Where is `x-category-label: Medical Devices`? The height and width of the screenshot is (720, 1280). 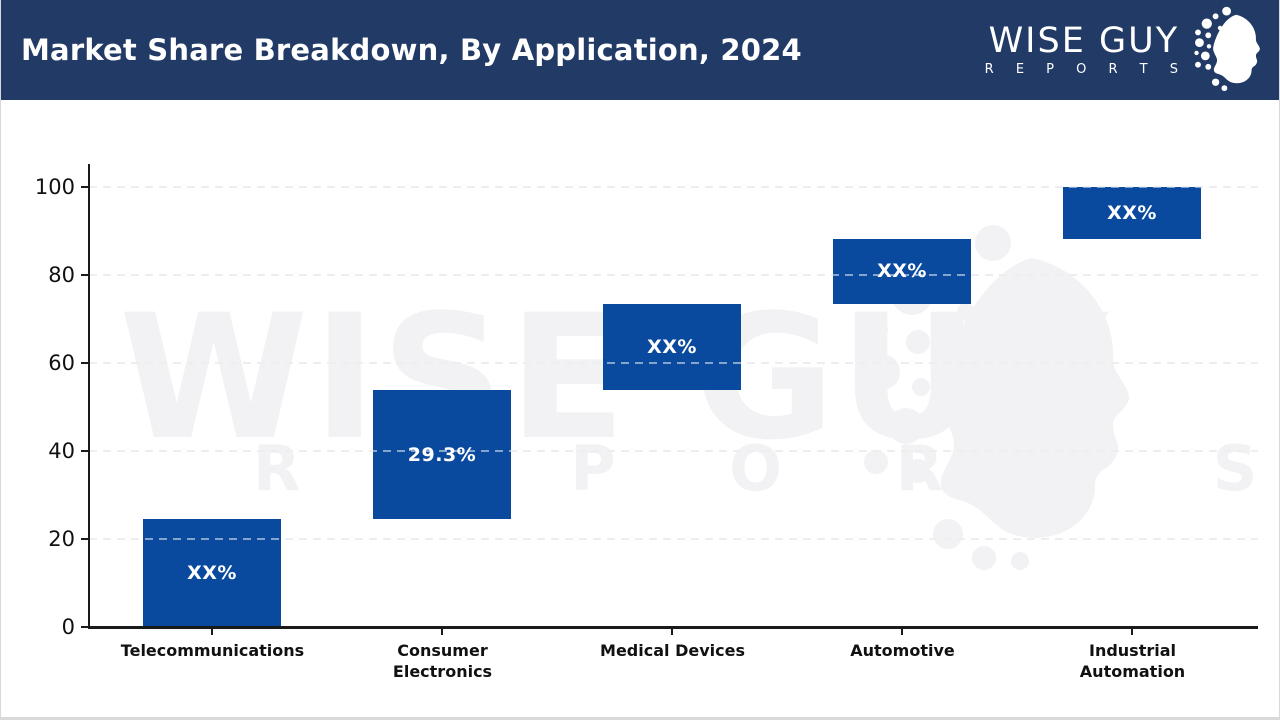
x-category-label: Medical Devices is located at coordinates (672, 650).